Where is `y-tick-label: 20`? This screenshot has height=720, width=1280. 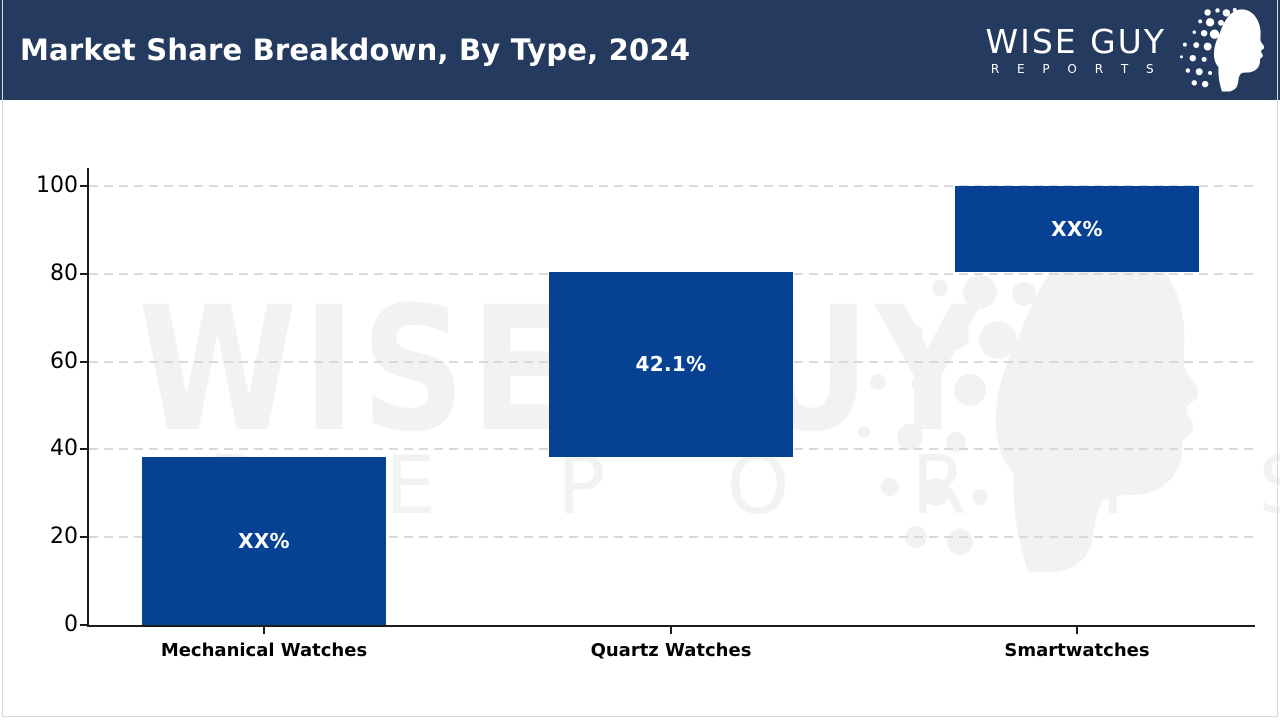
y-tick-label: 20 is located at coordinates (64, 537).